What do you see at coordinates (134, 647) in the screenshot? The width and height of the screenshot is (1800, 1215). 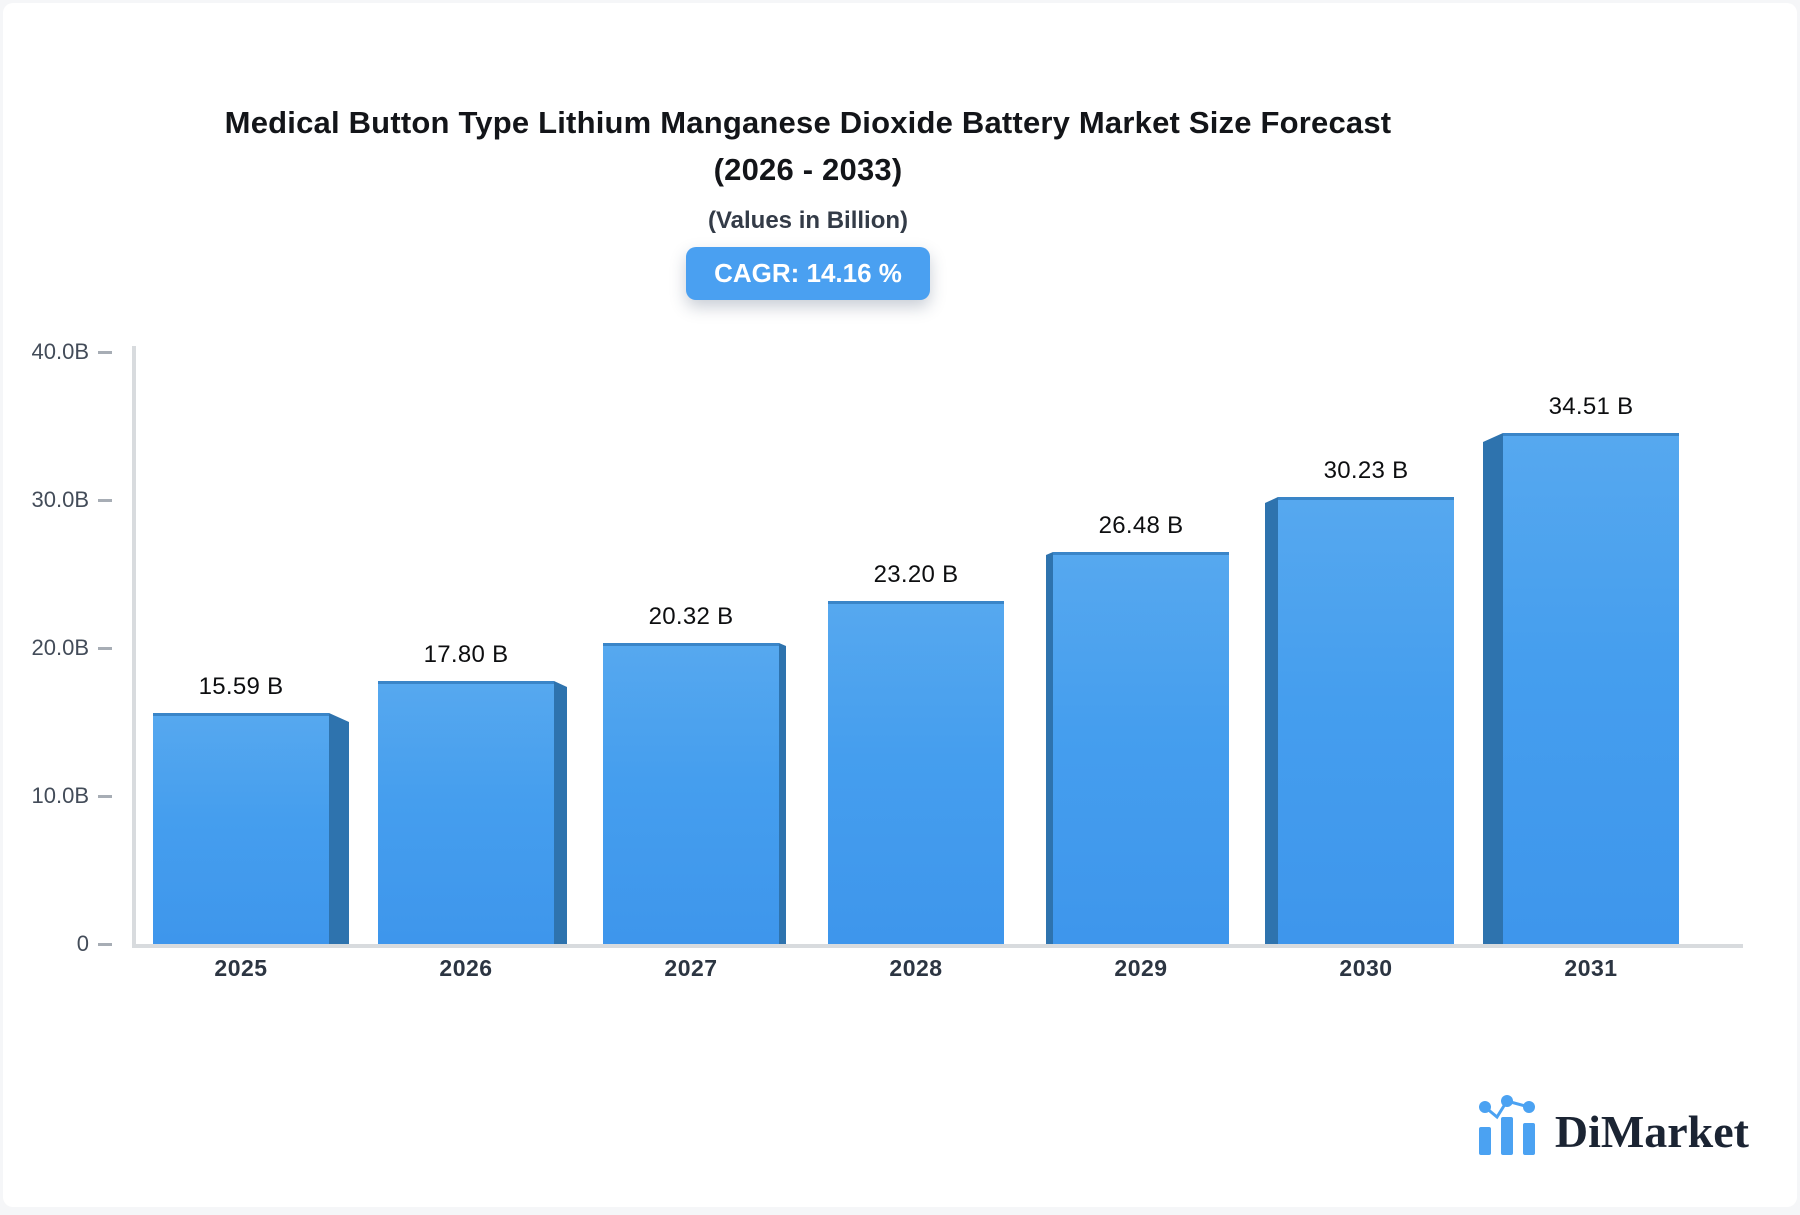 I see `y-axis-line` at bounding box center [134, 647].